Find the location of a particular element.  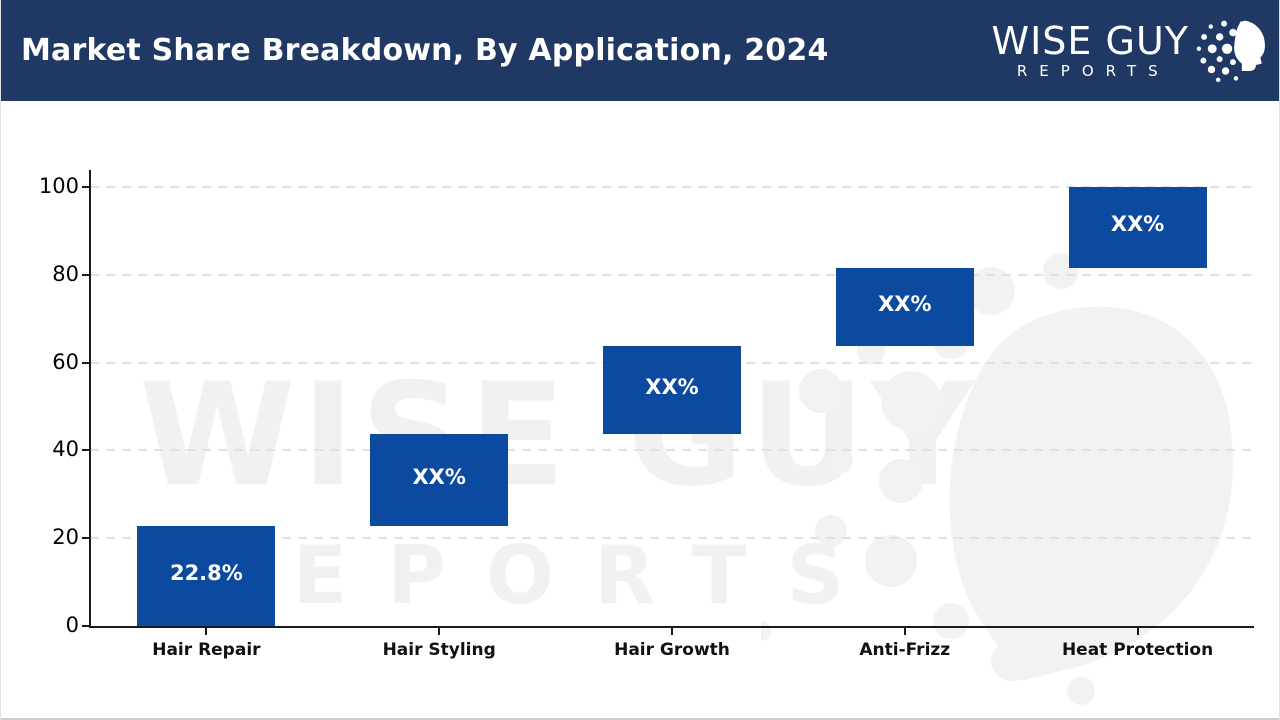

y-axis-tick-label: 80 is located at coordinates (65, 273).